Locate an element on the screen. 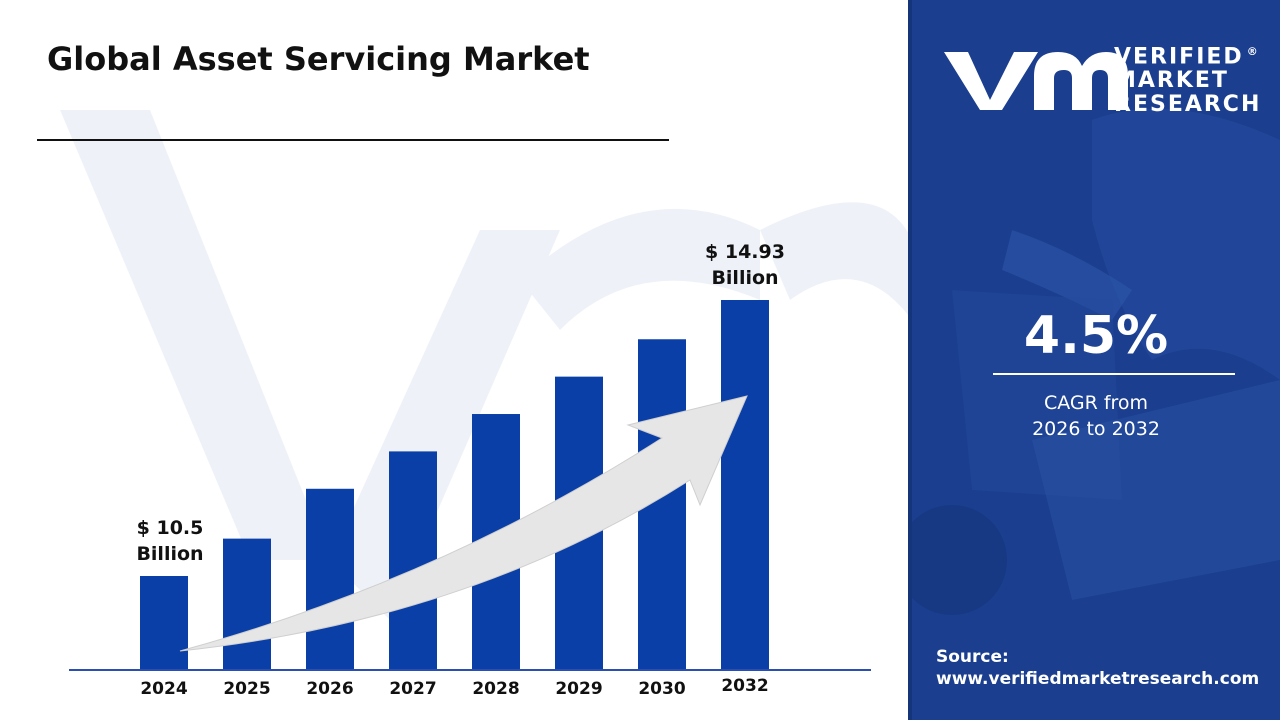 This screenshot has height=720, width=1280. annotation-unit-2032: Billion is located at coordinates (744, 278).